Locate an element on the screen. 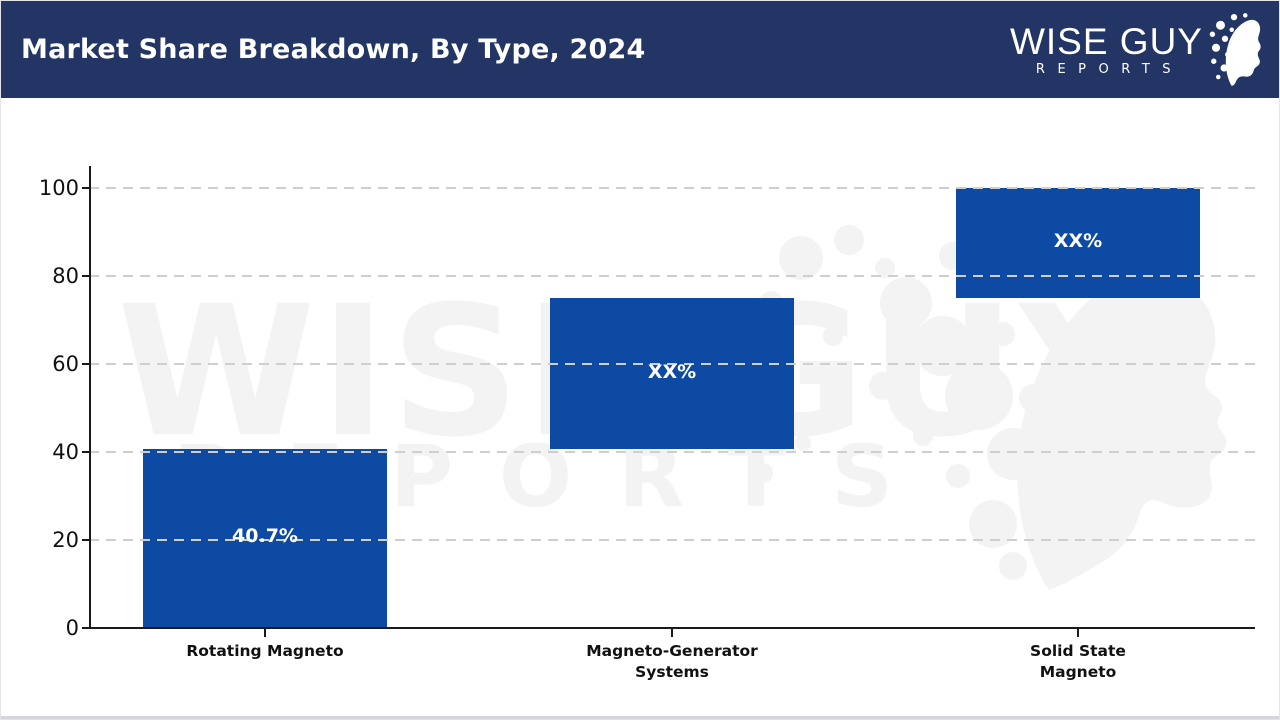 The image size is (1280, 720). category-label-line: Magneto-Generator is located at coordinates (672, 651).